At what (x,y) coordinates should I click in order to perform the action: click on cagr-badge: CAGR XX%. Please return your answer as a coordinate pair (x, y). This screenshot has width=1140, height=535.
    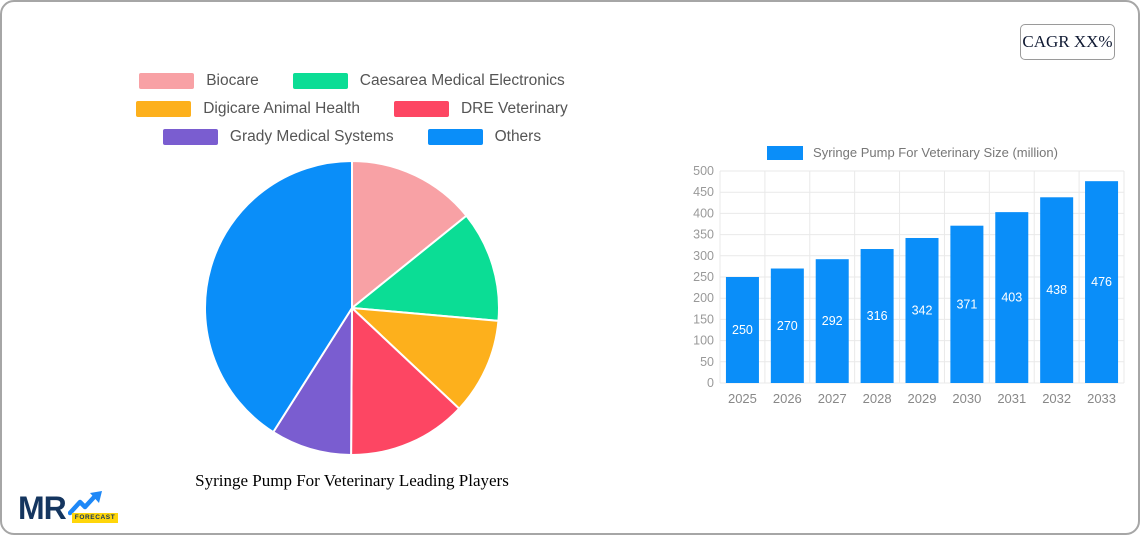
    Looking at the image, I should click on (1067, 42).